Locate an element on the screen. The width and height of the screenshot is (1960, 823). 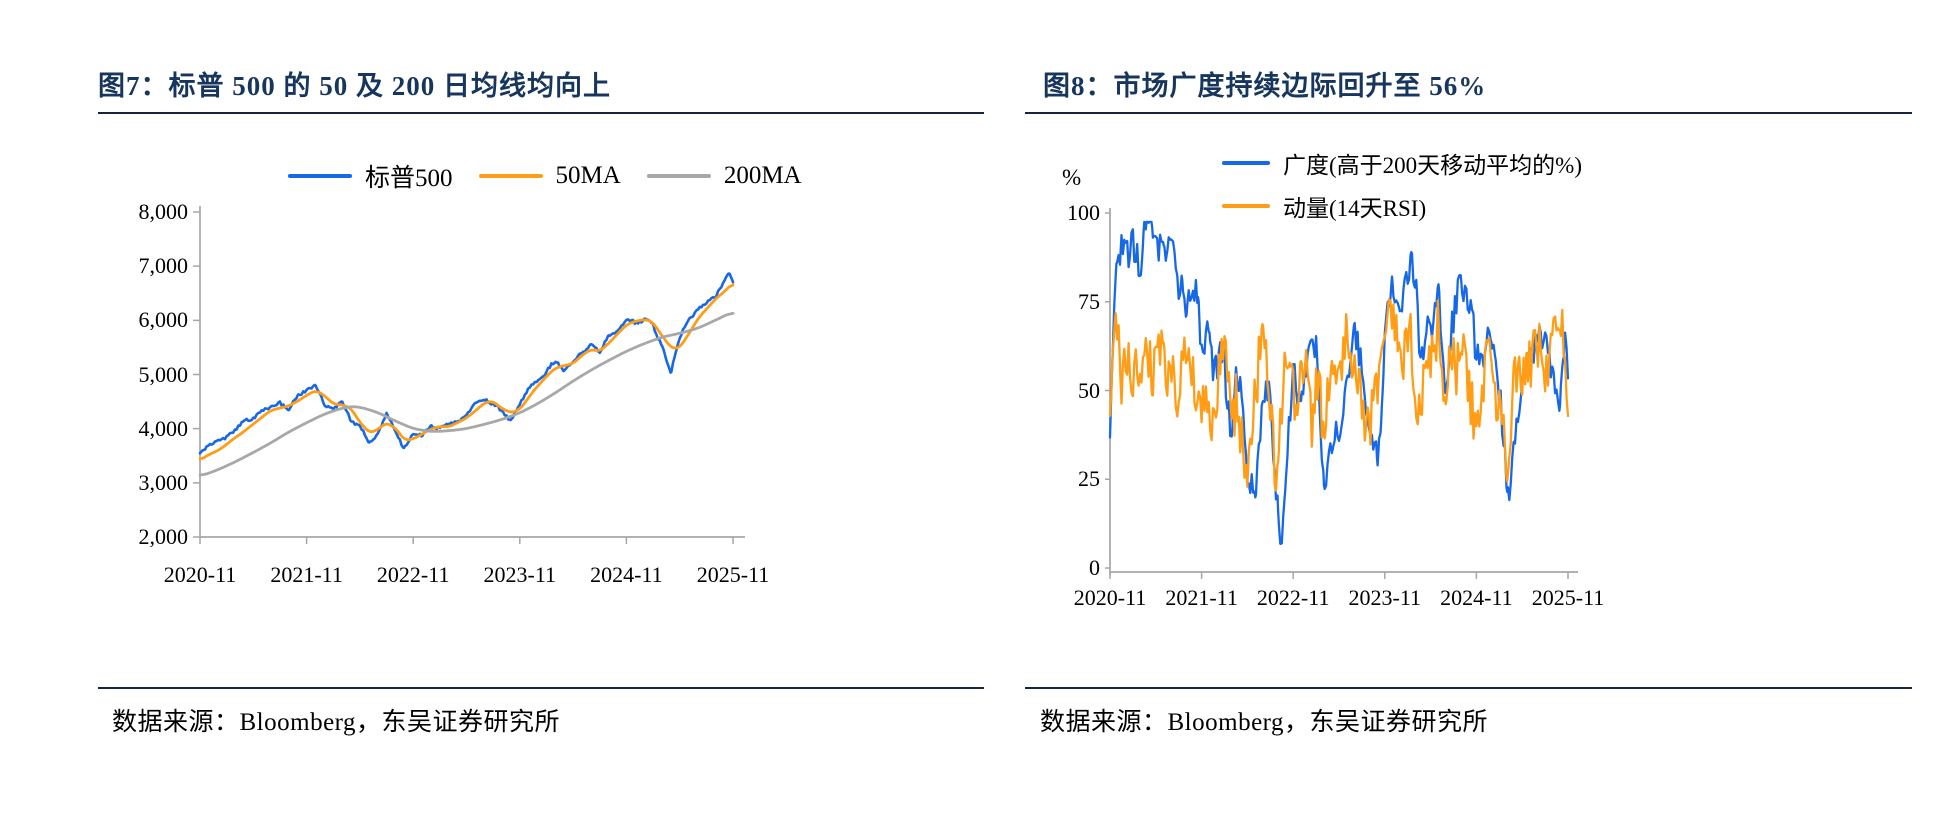
figure-8-footer-rule is located at coordinates (1468, 688).